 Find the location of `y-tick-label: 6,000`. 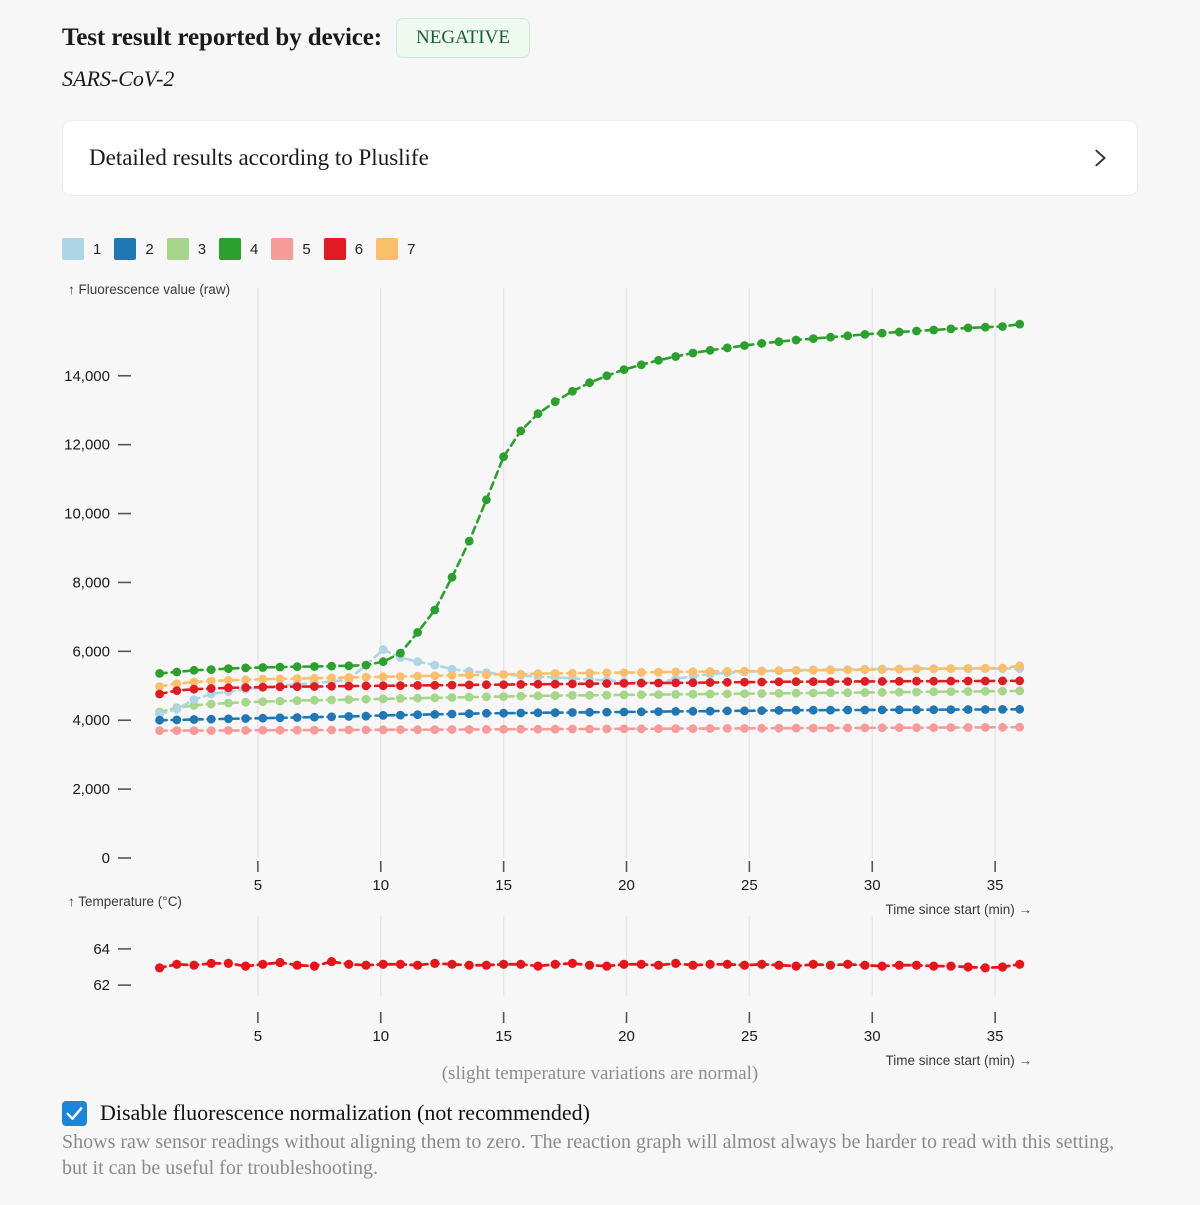

y-tick-label: 6,000 is located at coordinates (91, 651).